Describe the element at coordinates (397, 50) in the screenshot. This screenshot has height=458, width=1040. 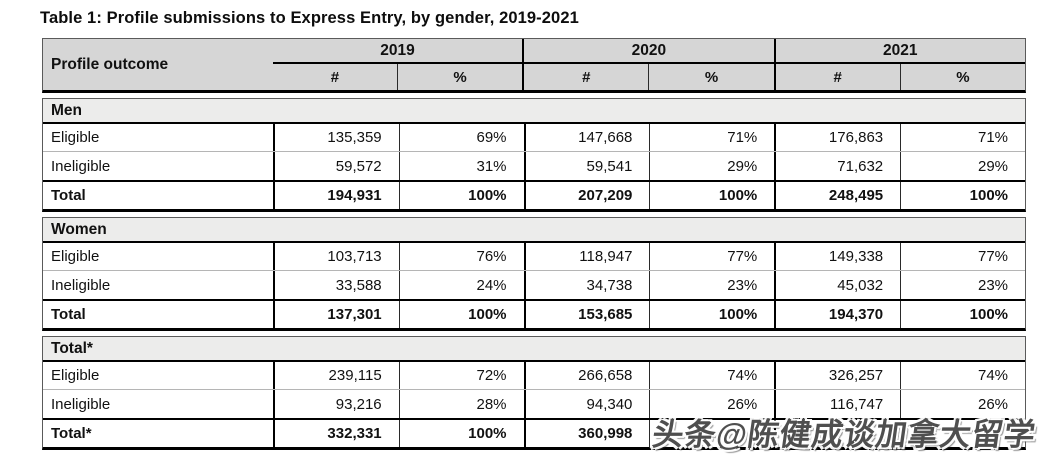
I see `year-header-2019: 2019` at that location.